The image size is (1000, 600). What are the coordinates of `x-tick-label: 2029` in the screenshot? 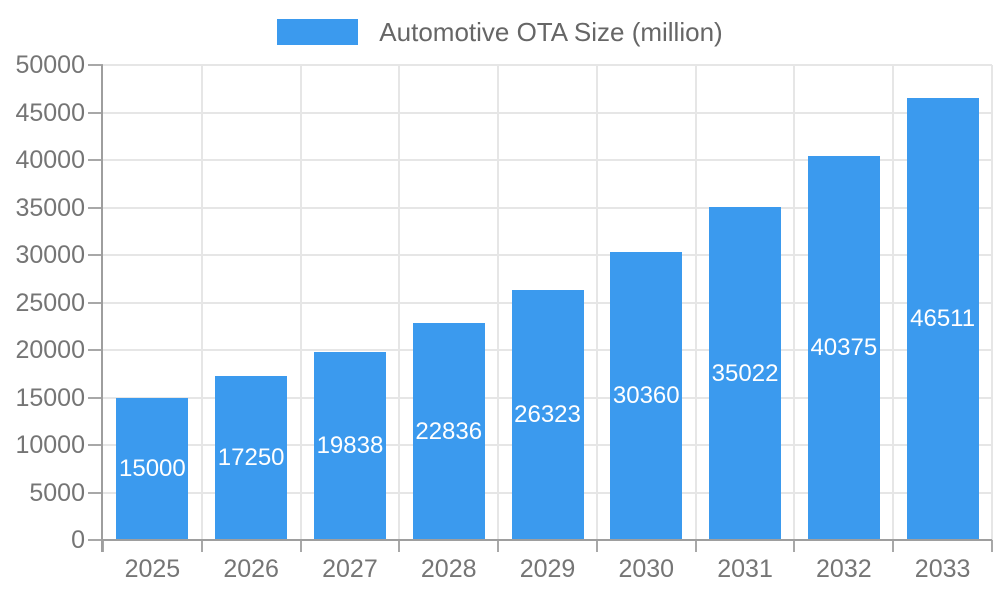 It's located at (547, 569).